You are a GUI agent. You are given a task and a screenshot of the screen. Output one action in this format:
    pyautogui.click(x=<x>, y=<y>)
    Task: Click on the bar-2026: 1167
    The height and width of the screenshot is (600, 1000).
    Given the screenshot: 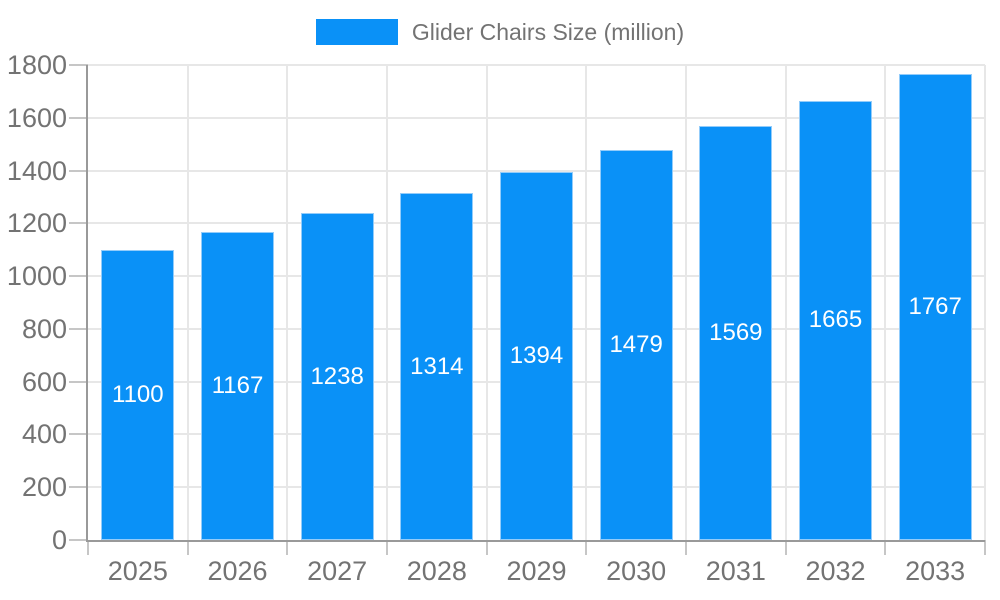 What is the action you would take?
    pyautogui.click(x=237, y=386)
    